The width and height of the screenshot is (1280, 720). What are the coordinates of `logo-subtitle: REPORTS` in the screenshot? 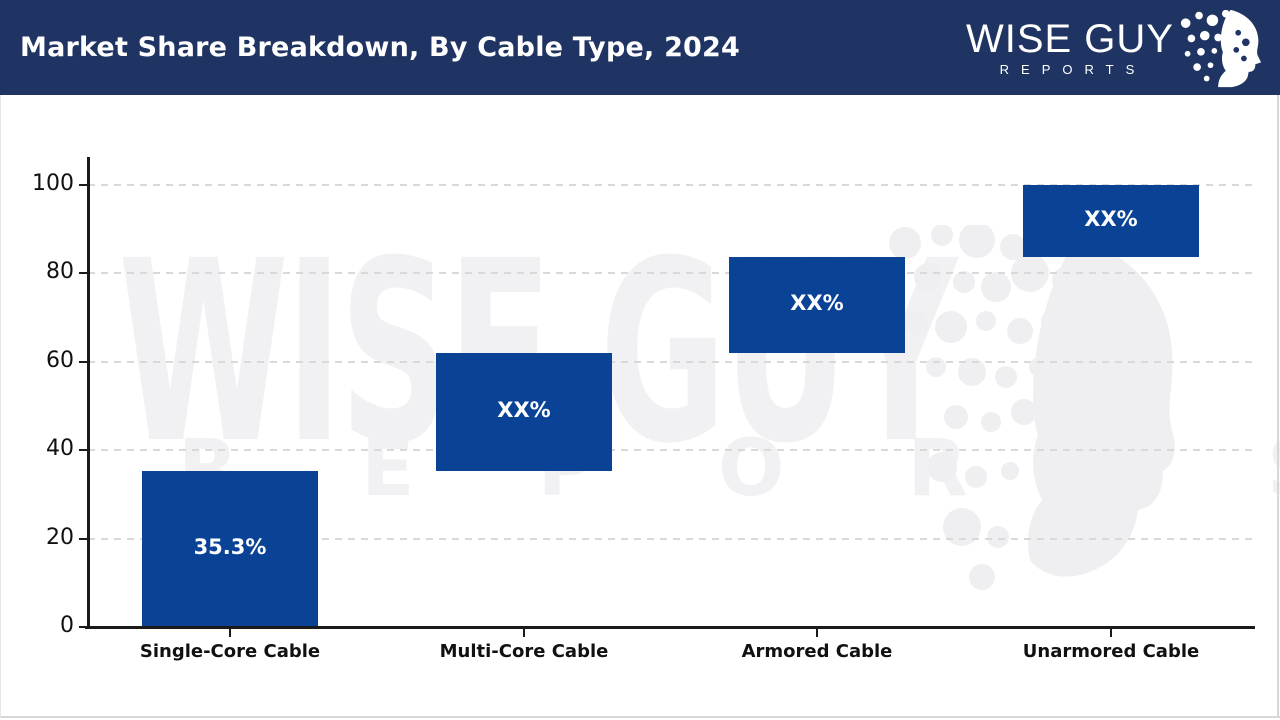 It's located at (1073, 69).